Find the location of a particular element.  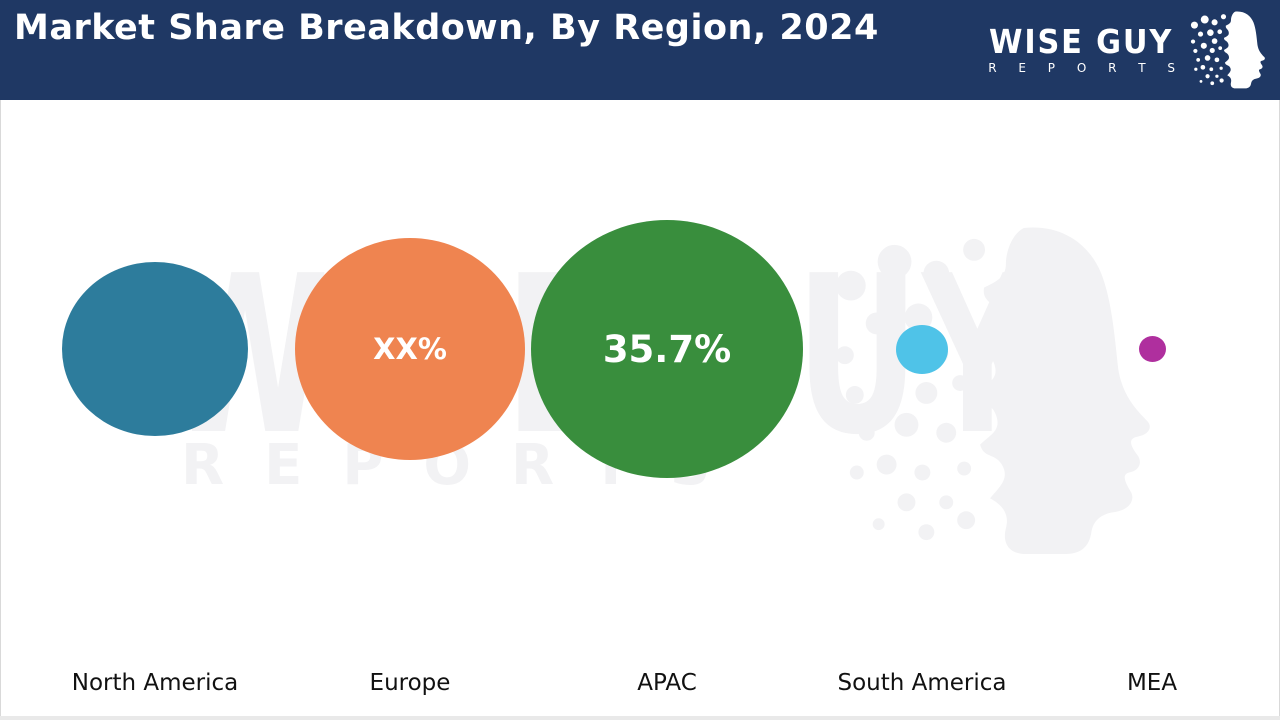

bubble-south-america is located at coordinates (922, 349).